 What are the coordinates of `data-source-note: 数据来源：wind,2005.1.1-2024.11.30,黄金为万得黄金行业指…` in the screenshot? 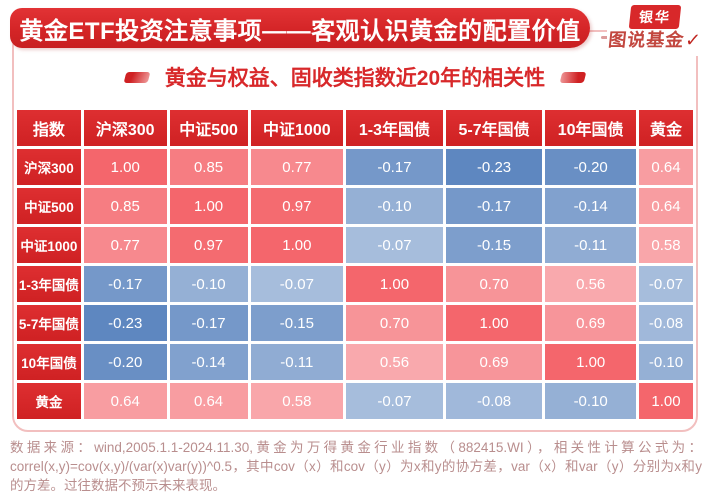 It's located at (356, 467).